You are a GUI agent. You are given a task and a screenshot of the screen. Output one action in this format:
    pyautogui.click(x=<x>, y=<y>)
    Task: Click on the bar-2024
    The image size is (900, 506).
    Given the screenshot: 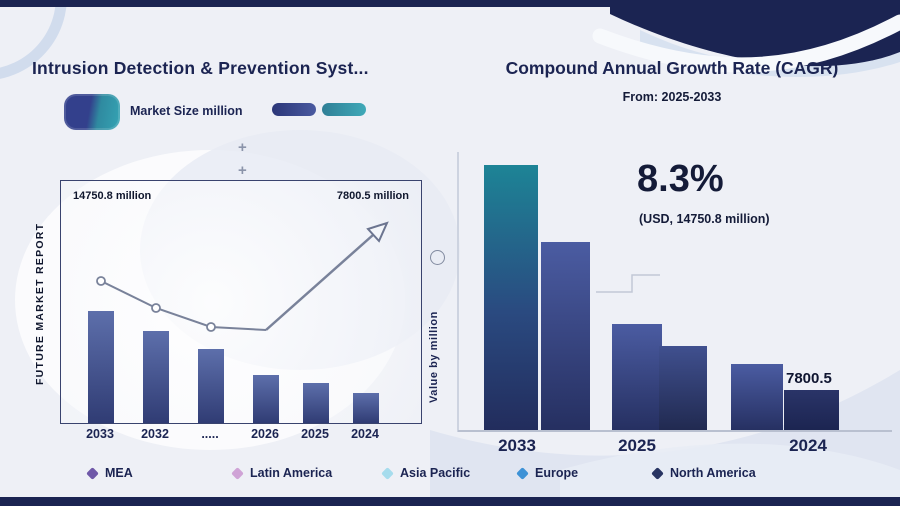 What is the action you would take?
    pyautogui.click(x=366, y=408)
    